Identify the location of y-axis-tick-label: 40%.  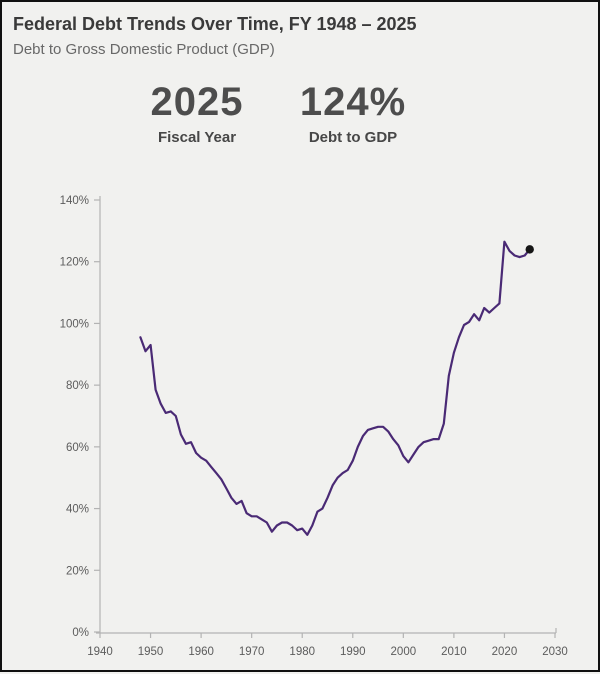
(77, 510).